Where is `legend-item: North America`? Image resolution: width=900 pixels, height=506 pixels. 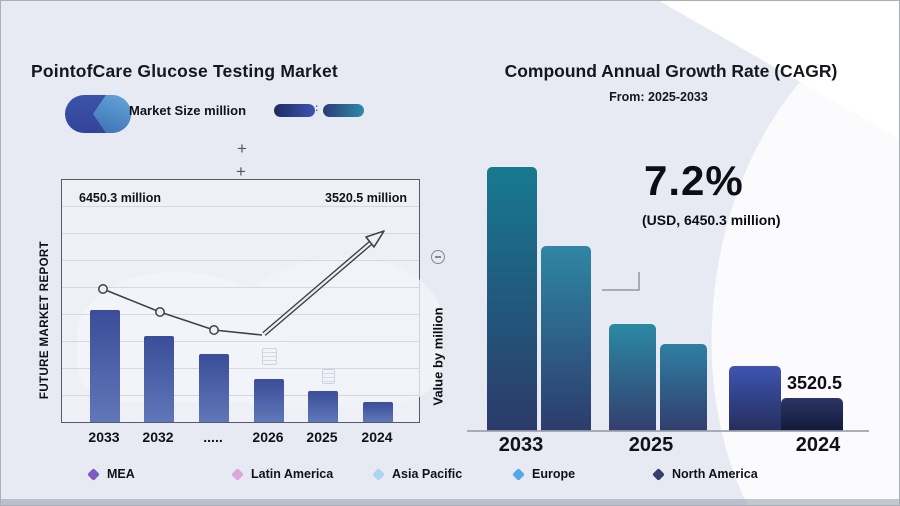 legend-item: North America is located at coordinates (705, 474).